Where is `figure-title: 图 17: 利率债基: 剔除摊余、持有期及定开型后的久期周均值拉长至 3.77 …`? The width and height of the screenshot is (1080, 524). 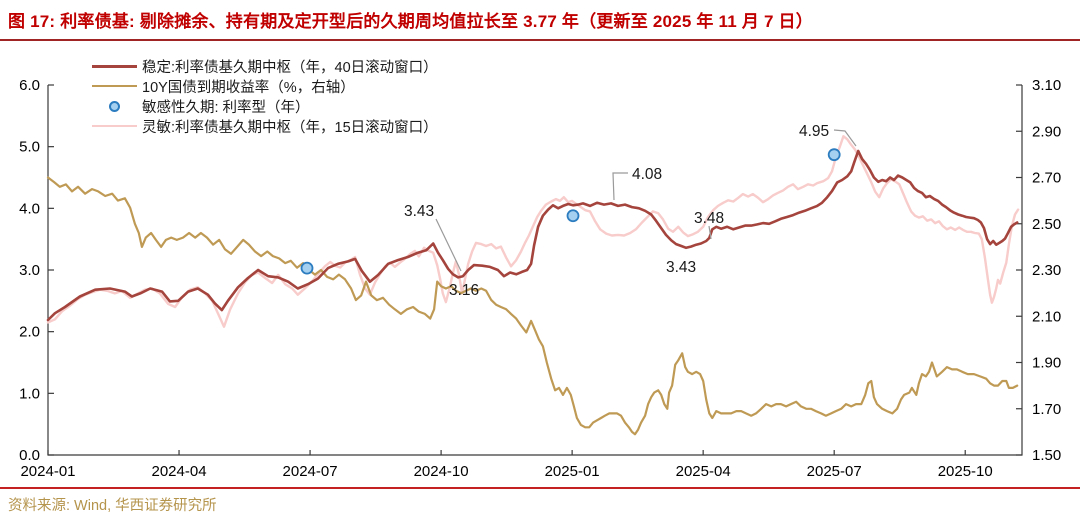 figure-title: 图 17: 利率债基: 剔除摊余、持有期及定开型后的久期周均值拉长至 3.77 … is located at coordinates (410, 21).